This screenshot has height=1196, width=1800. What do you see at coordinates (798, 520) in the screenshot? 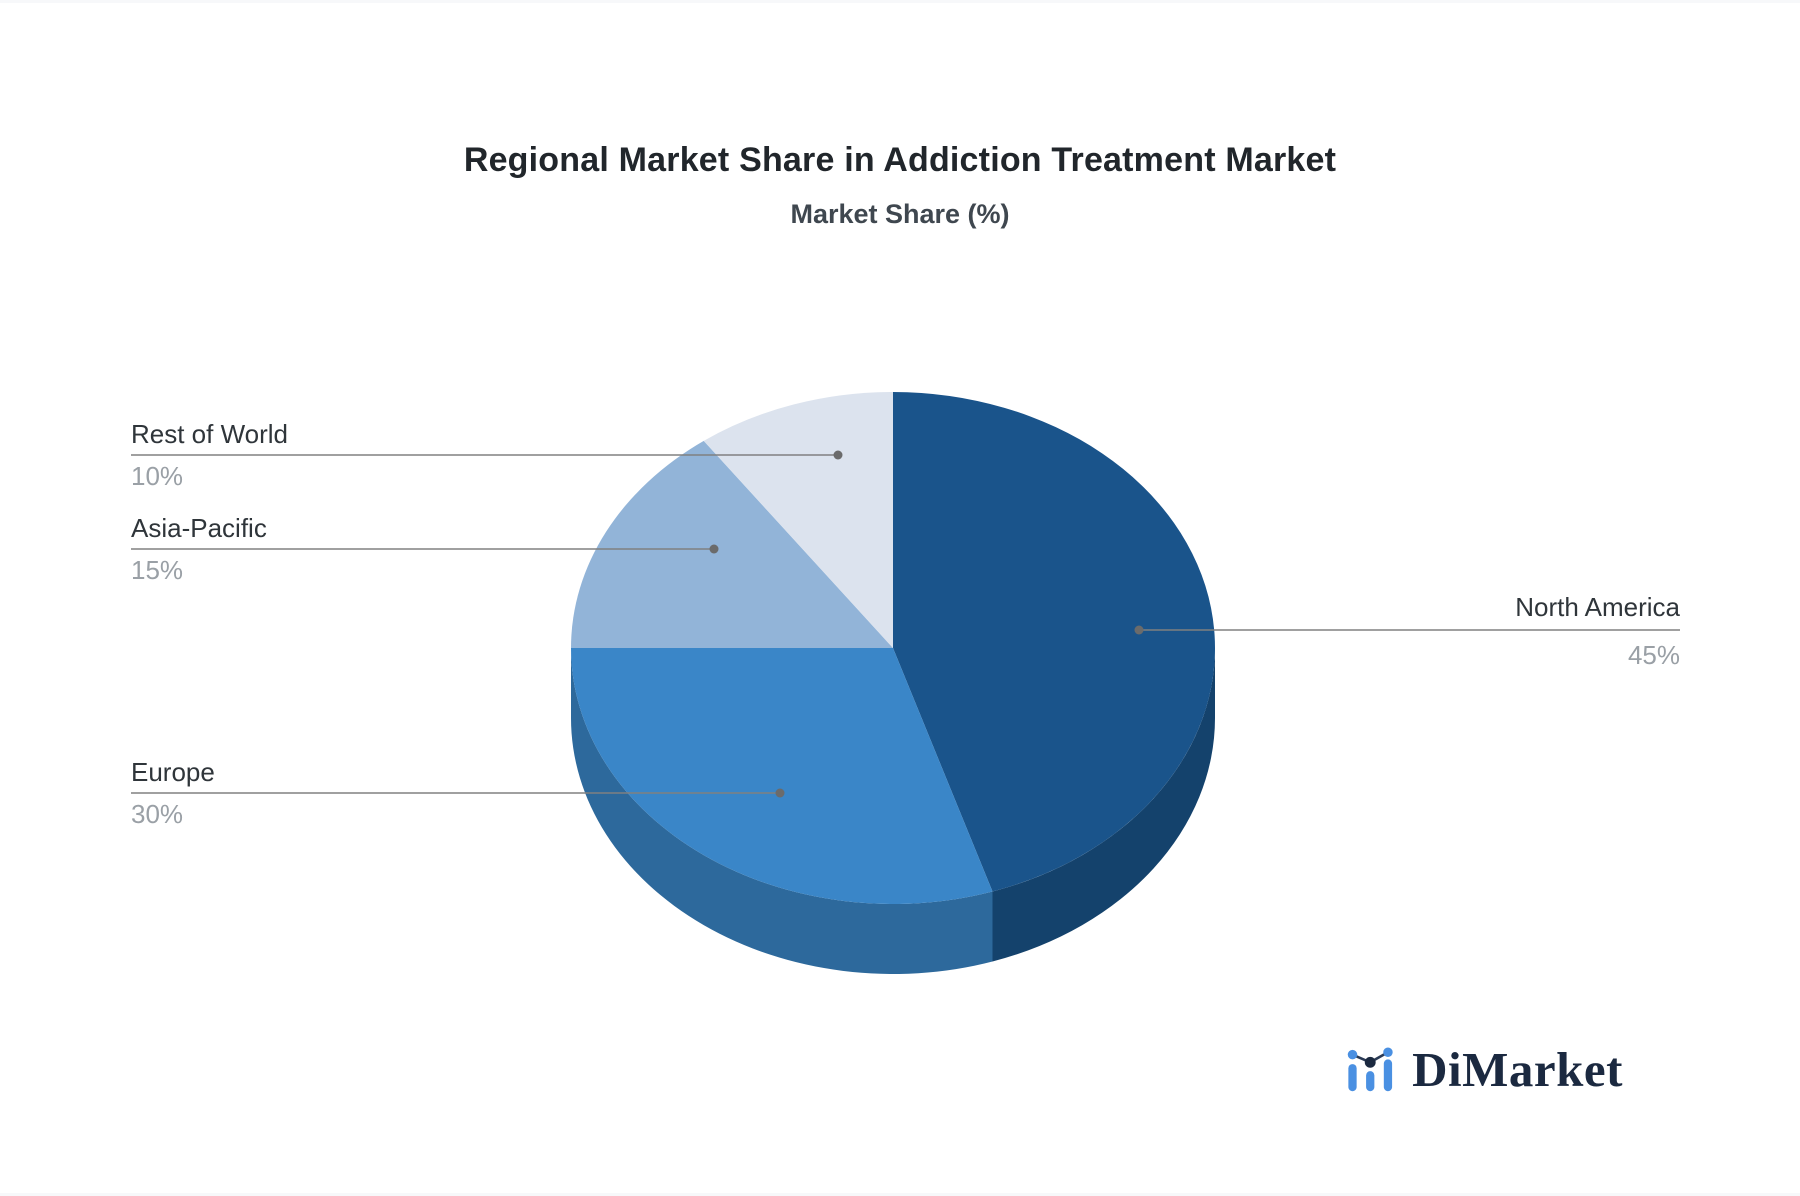
I see `pie-slice-rest-of-world` at bounding box center [798, 520].